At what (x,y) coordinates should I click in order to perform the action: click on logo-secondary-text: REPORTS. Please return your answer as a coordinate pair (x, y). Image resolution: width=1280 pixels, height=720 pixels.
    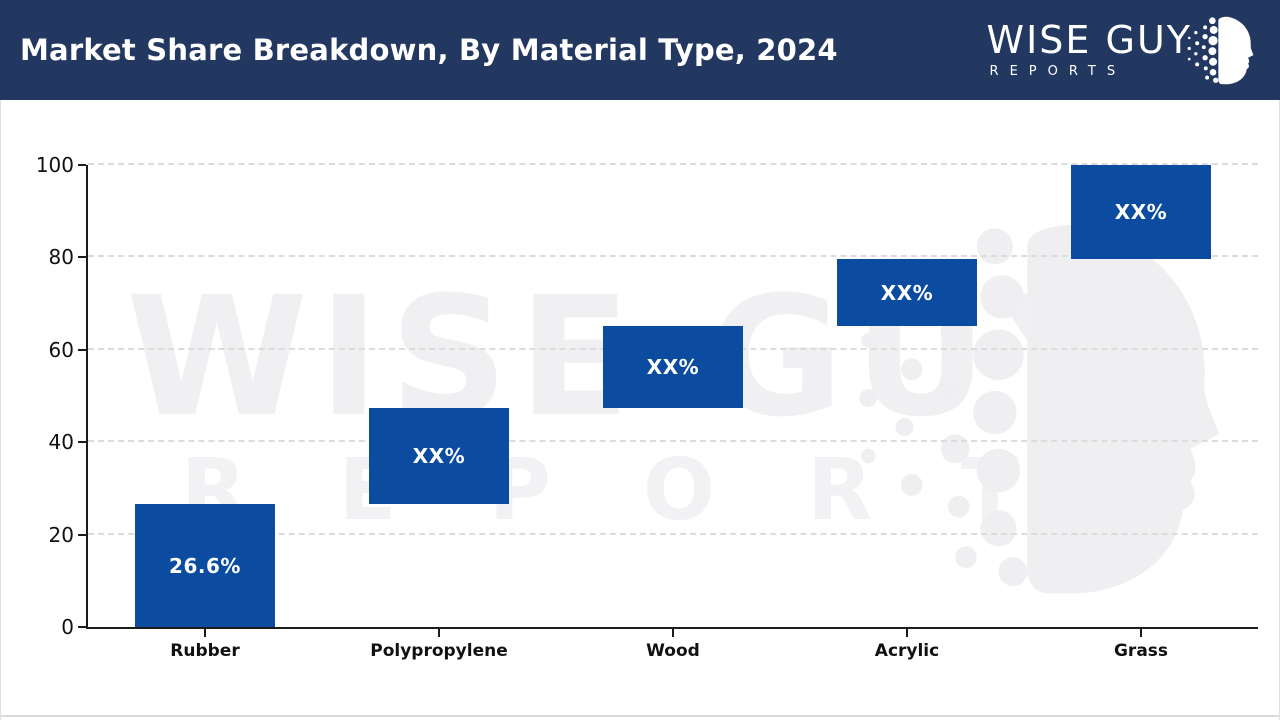
    Looking at the image, I should click on (1058, 71).